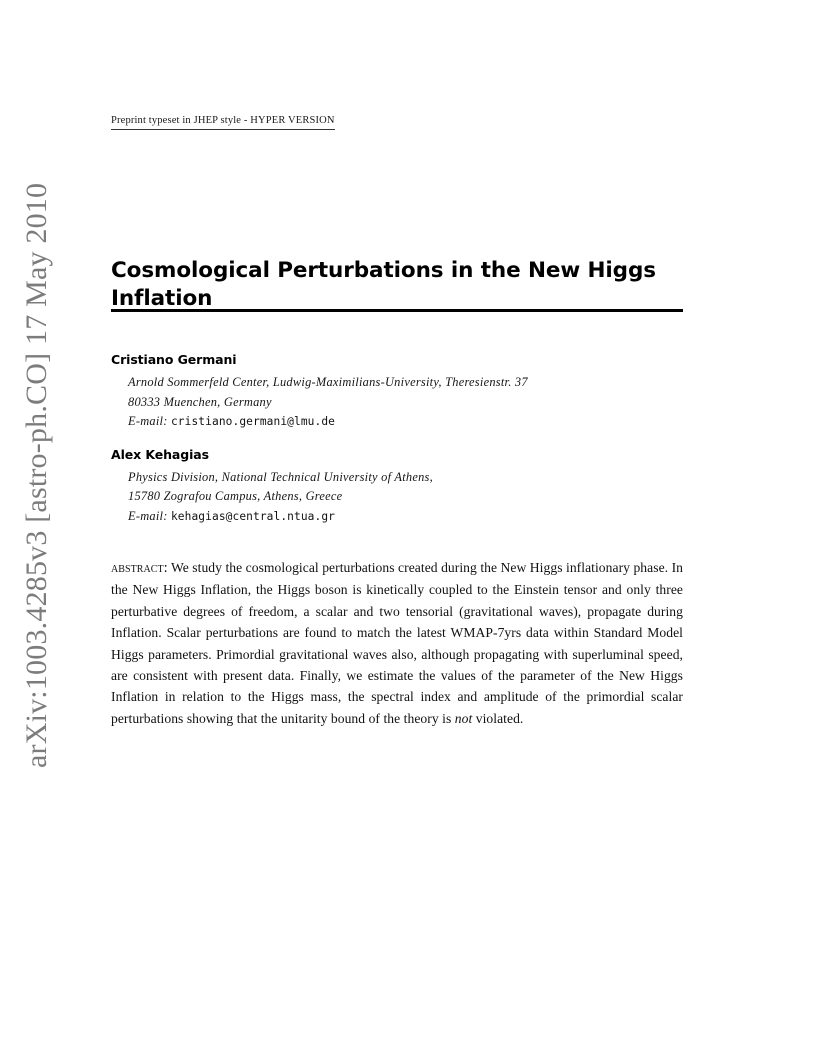 The height and width of the screenshot is (1056, 816). Describe the element at coordinates (174, 359) in the screenshot. I see `author-name: Cristiano Germani` at that location.